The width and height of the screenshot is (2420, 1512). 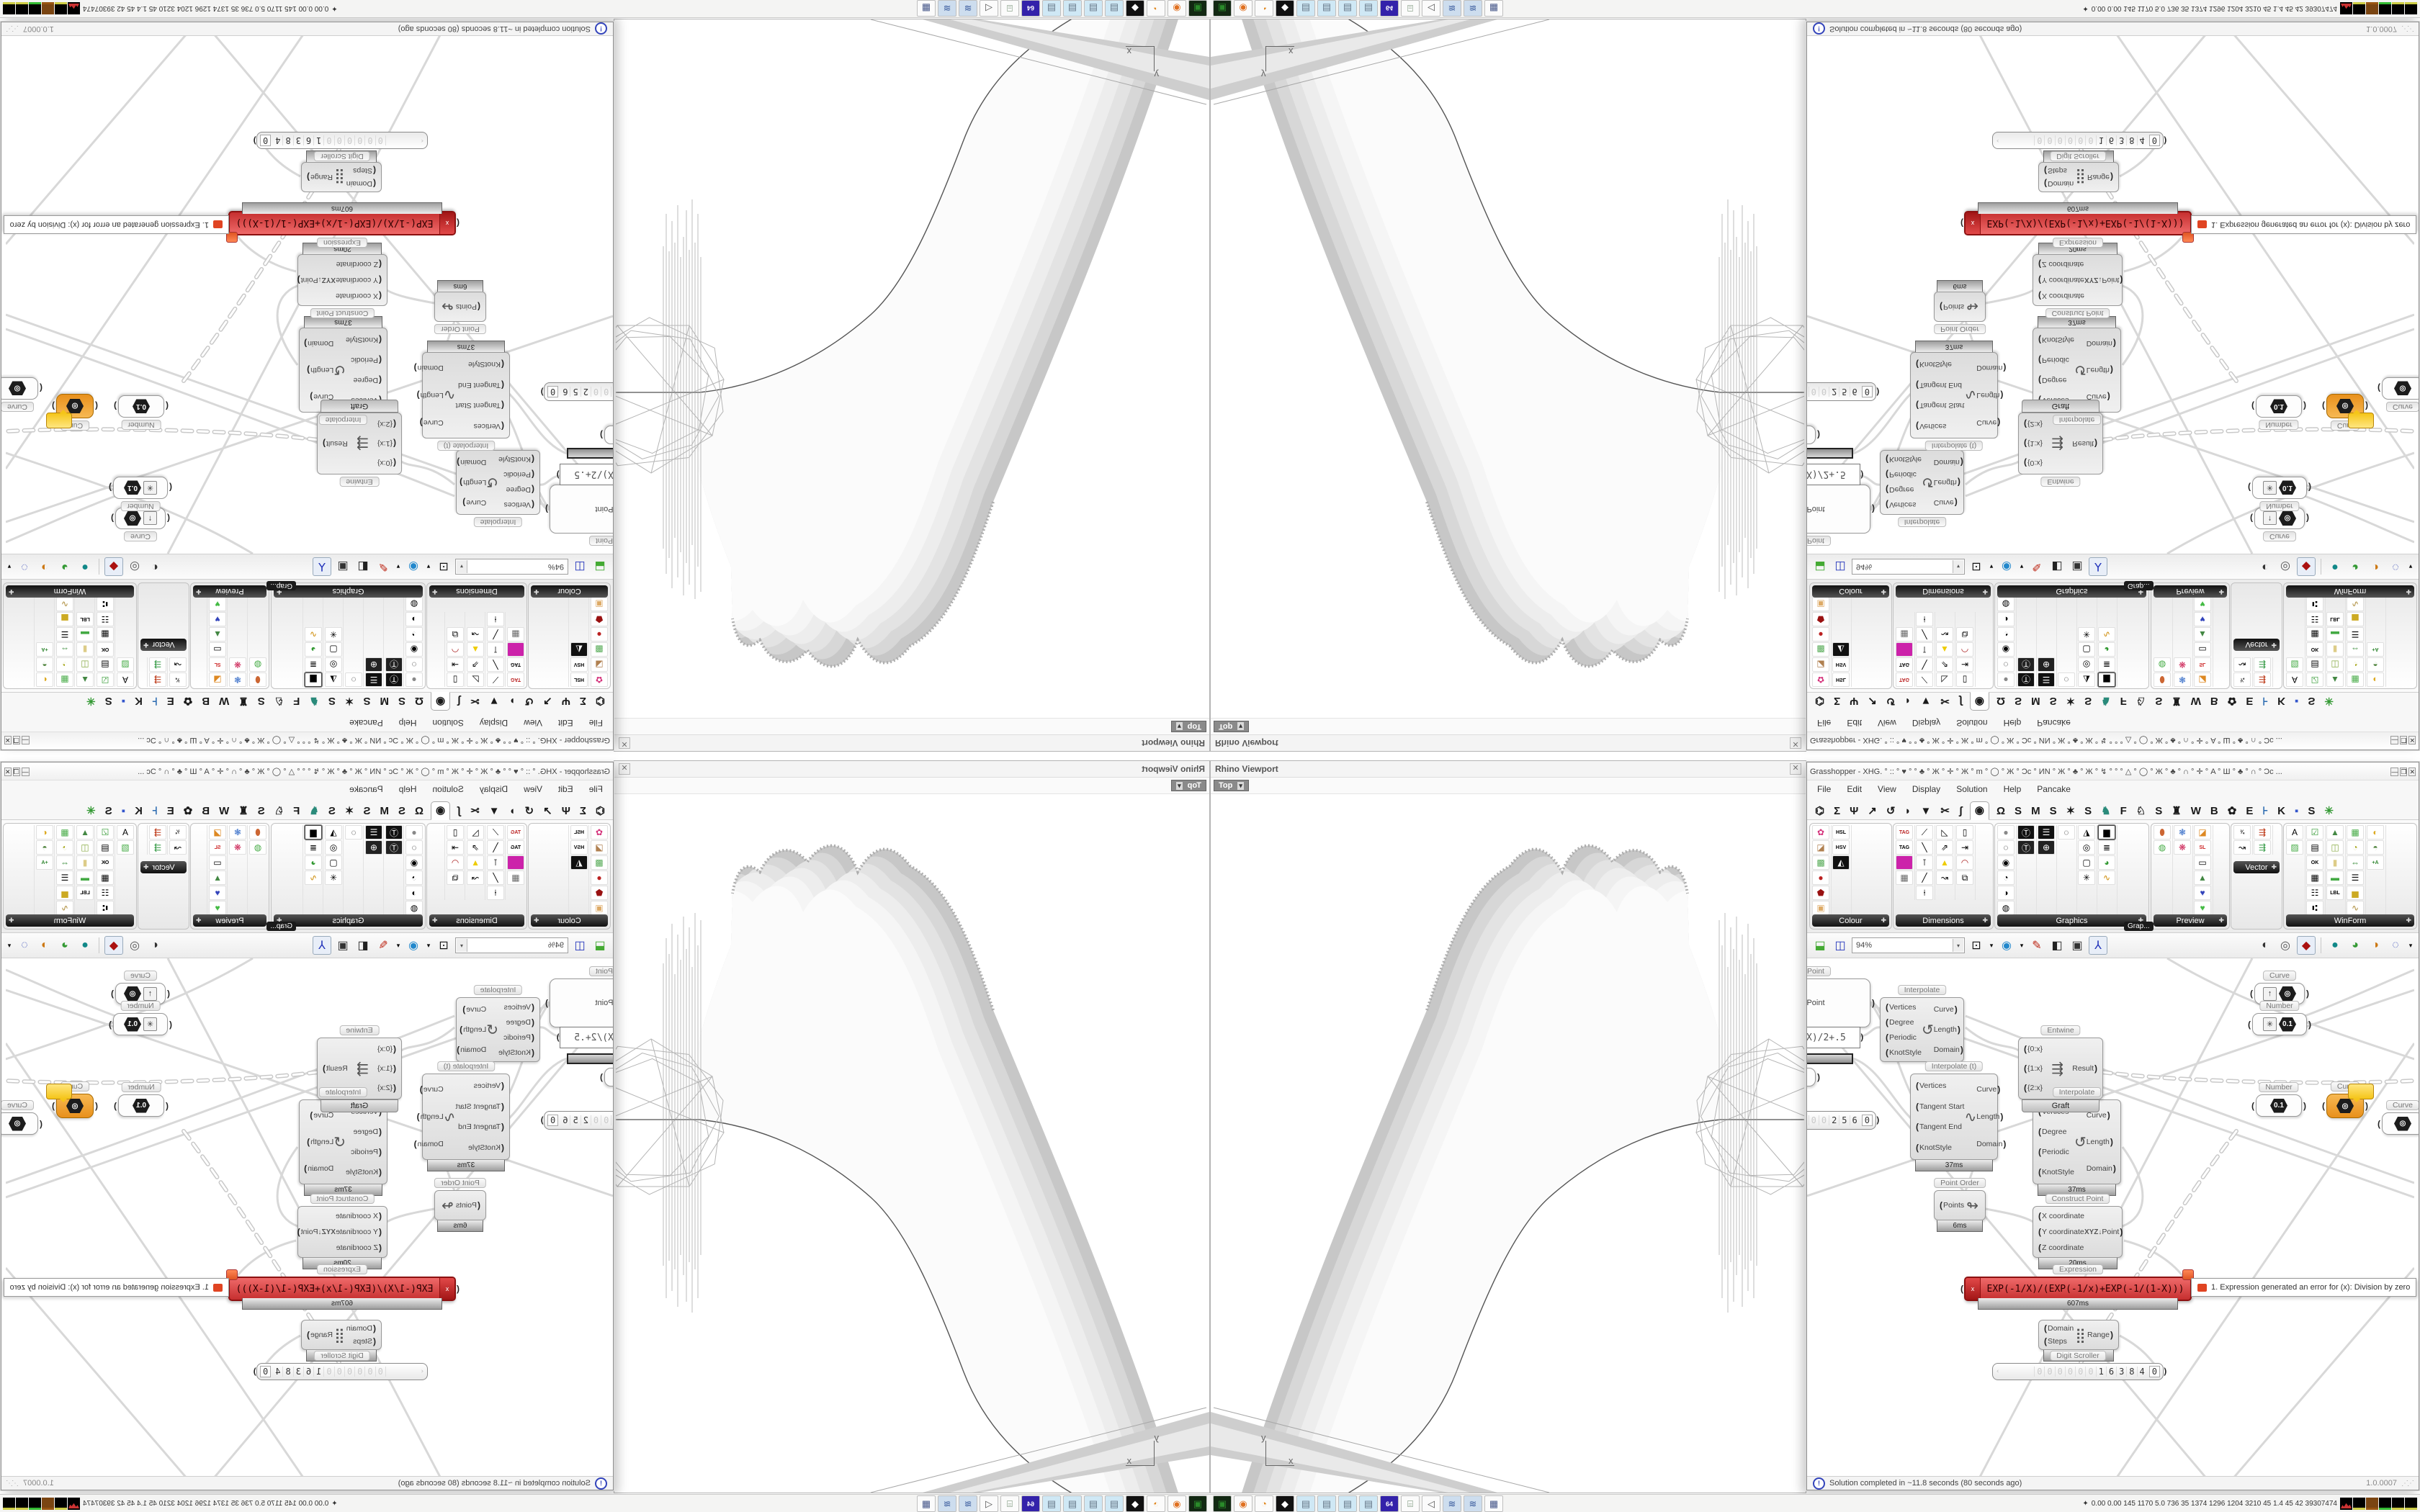 What do you see at coordinates (237, 679) in the screenshot?
I see `component-icon: ❃` at bounding box center [237, 679].